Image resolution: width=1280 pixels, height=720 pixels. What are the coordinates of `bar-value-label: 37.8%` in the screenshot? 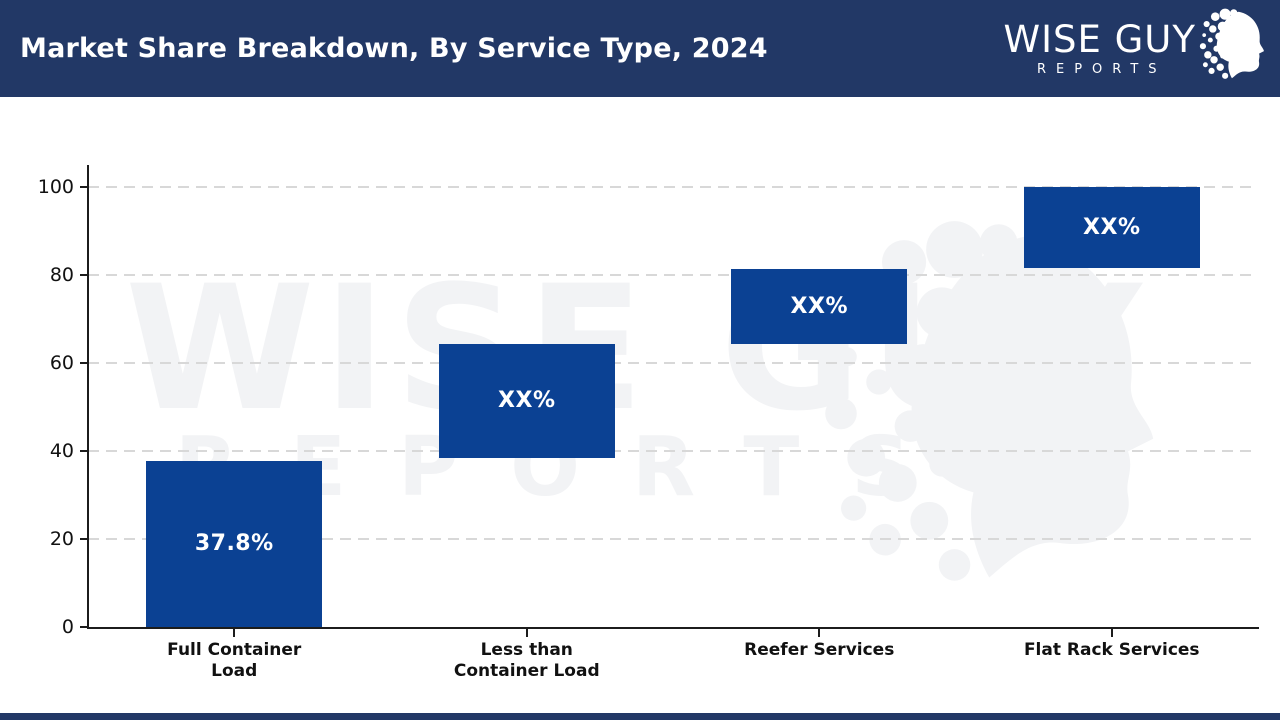 It's located at (234, 544).